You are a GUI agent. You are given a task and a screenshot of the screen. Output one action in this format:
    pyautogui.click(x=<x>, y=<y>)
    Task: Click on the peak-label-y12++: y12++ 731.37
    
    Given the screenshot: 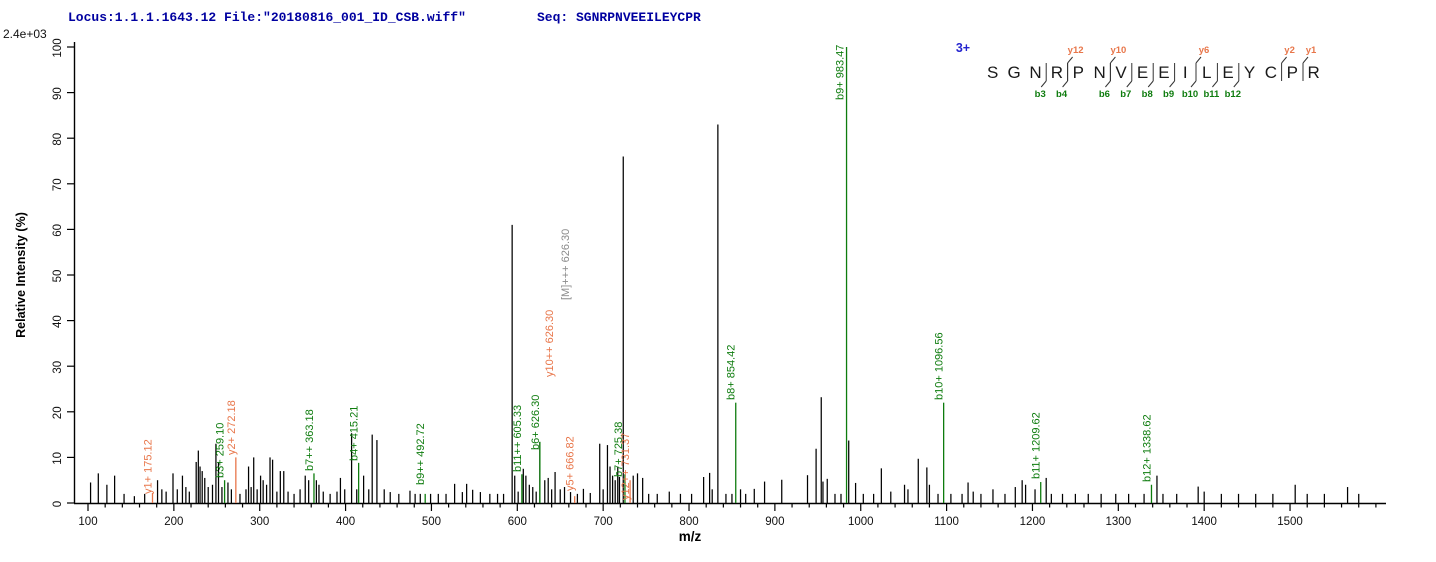 What is the action you would take?
    pyautogui.click(x=626, y=466)
    